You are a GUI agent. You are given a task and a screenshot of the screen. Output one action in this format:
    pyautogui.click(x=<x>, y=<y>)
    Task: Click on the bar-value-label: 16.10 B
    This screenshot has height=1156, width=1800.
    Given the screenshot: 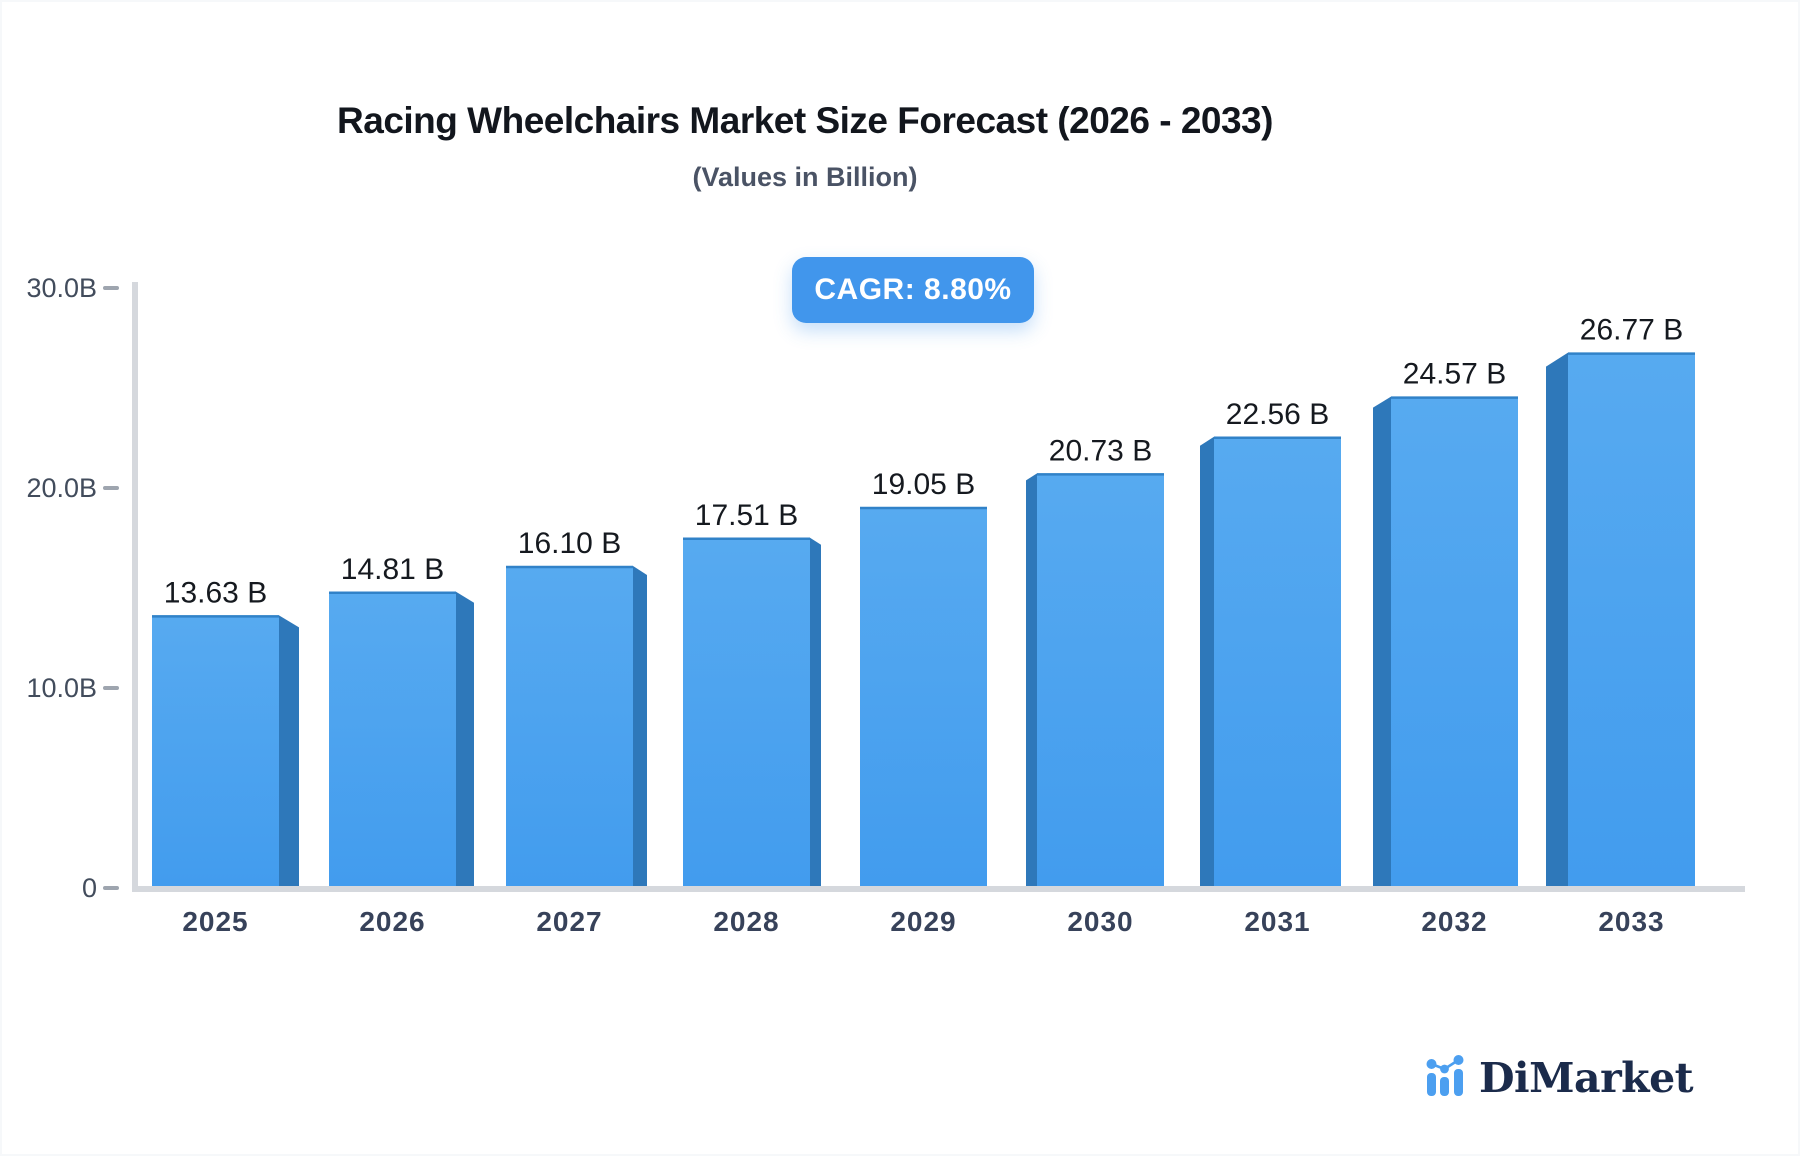 What is the action you would take?
    pyautogui.click(x=569, y=543)
    